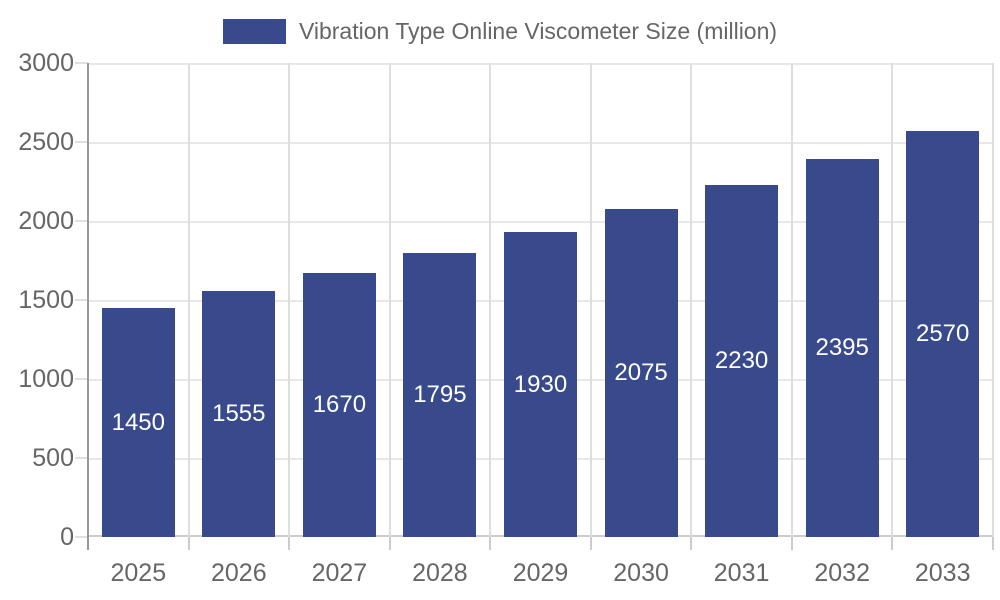 Image resolution: width=1000 pixels, height=600 pixels. I want to click on bar-value-label: 2230, so click(741, 360).